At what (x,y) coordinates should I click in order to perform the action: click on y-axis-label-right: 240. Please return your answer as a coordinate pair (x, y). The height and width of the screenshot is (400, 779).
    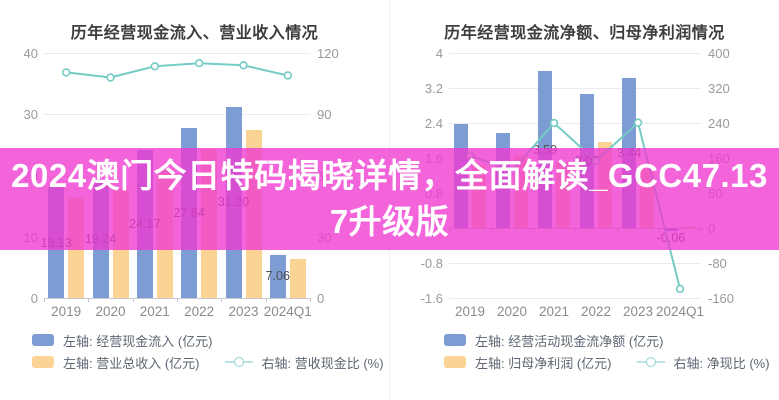
    Looking at the image, I should click on (719, 123).